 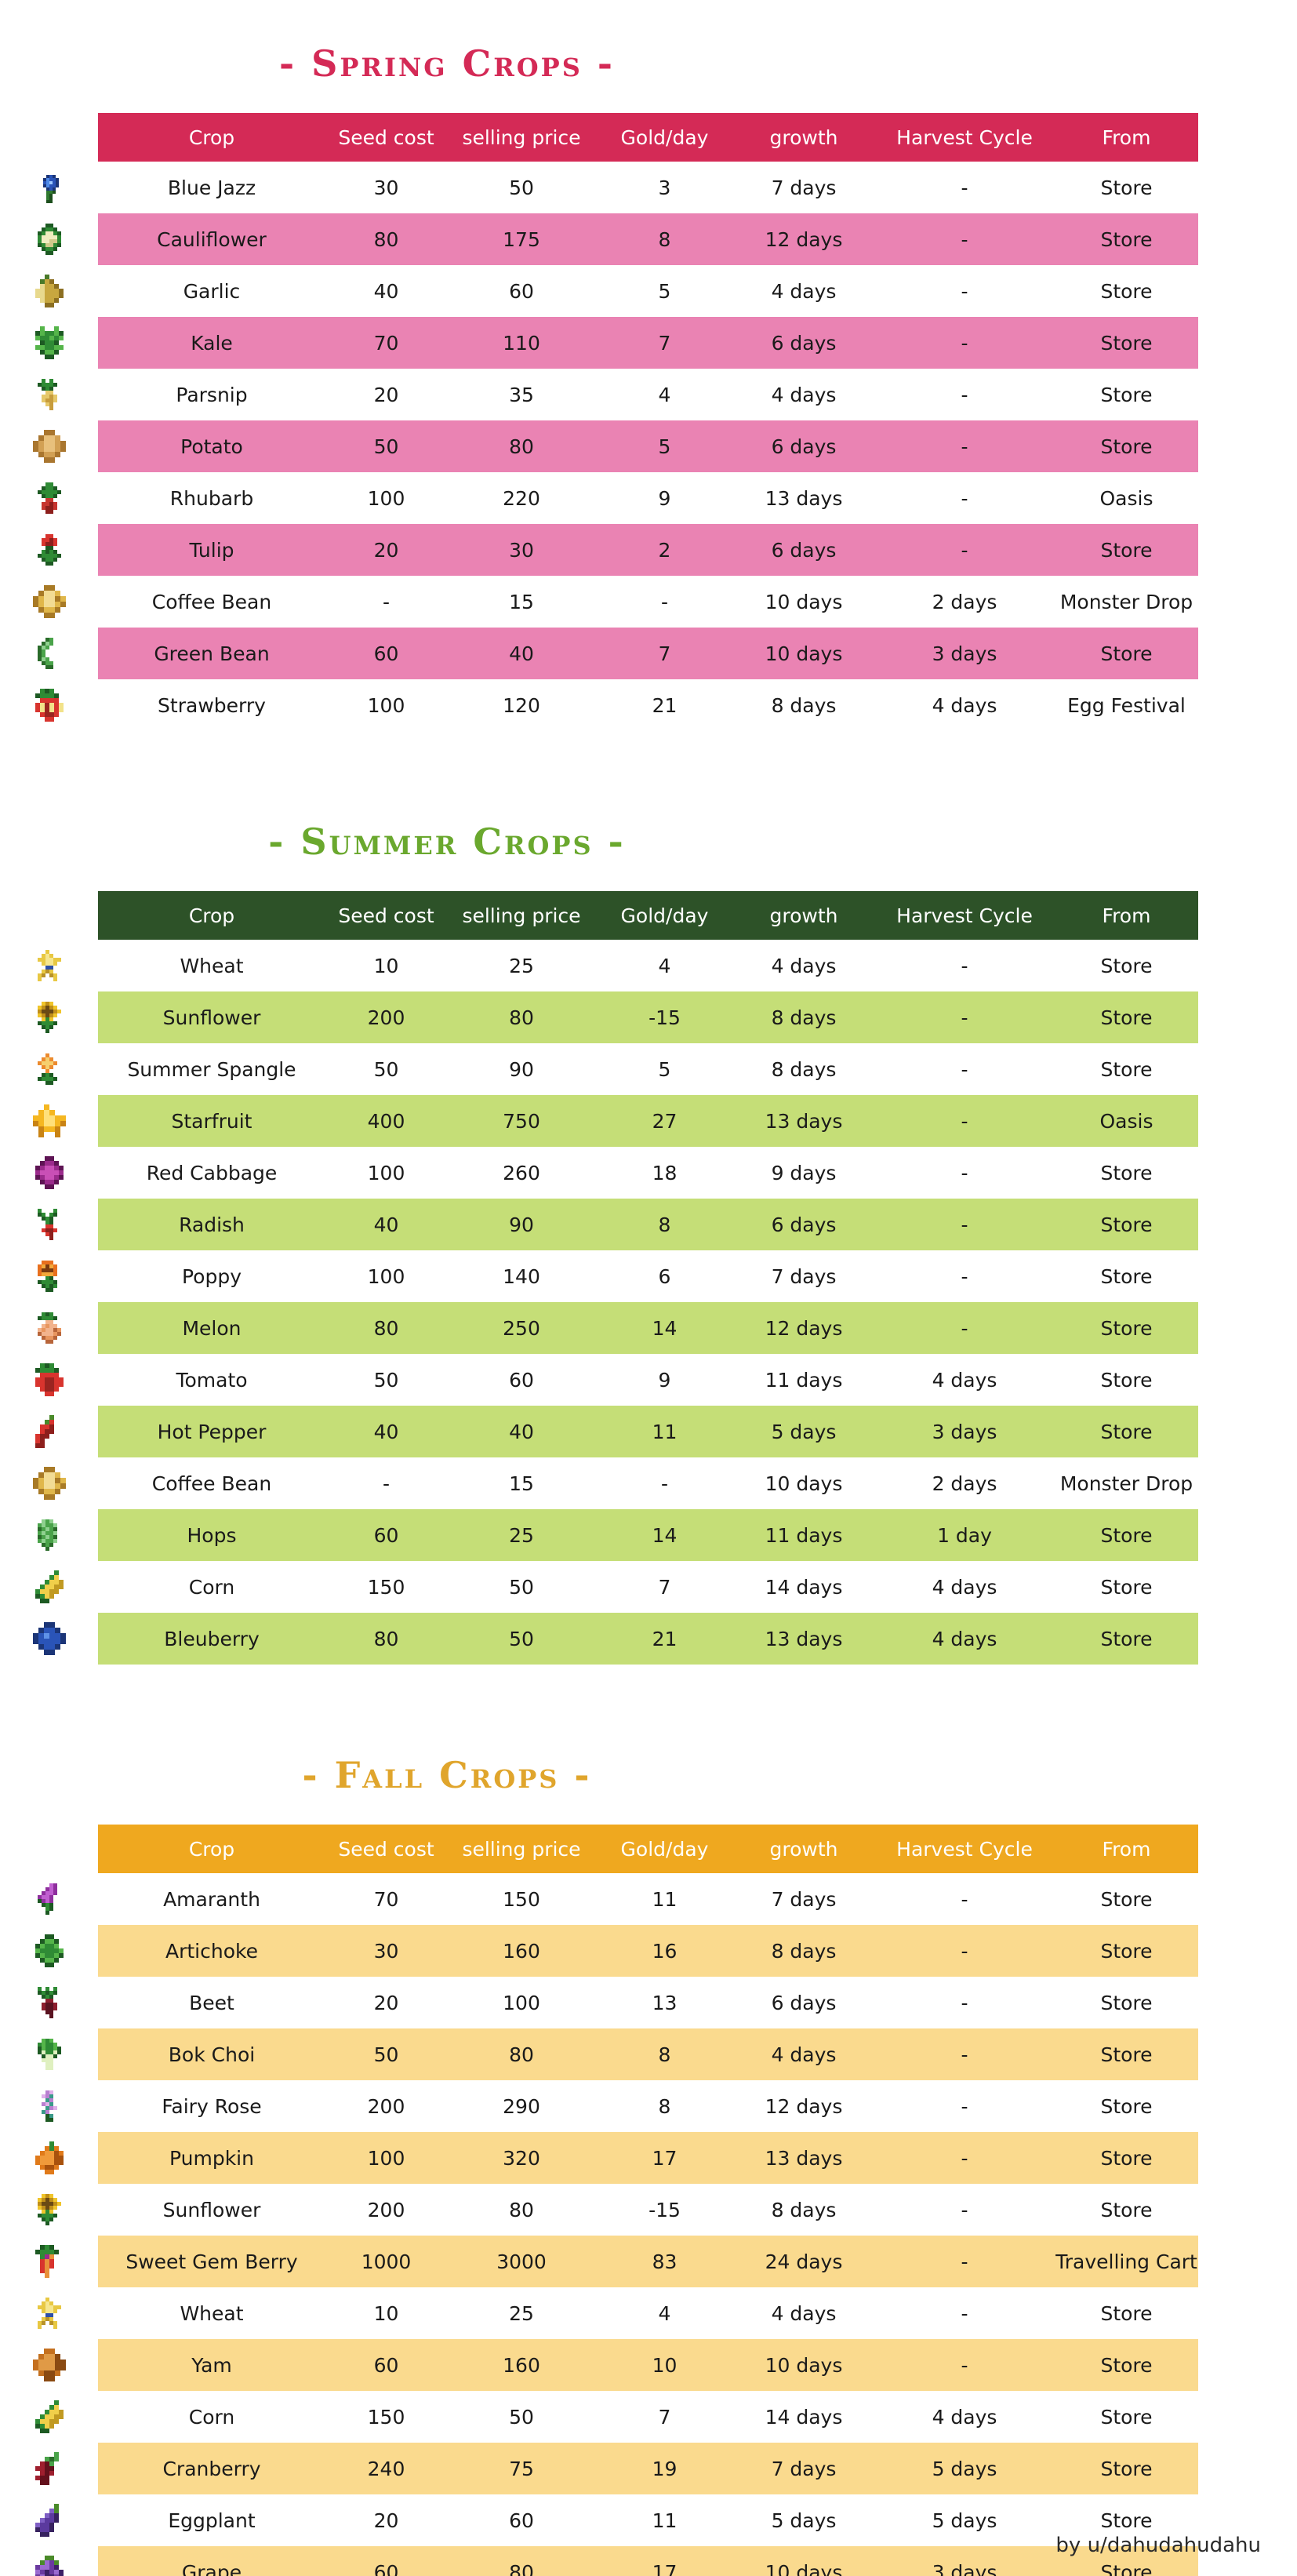 What do you see at coordinates (212, 601) in the screenshot?
I see `cell-crop: Coffee Bean` at bounding box center [212, 601].